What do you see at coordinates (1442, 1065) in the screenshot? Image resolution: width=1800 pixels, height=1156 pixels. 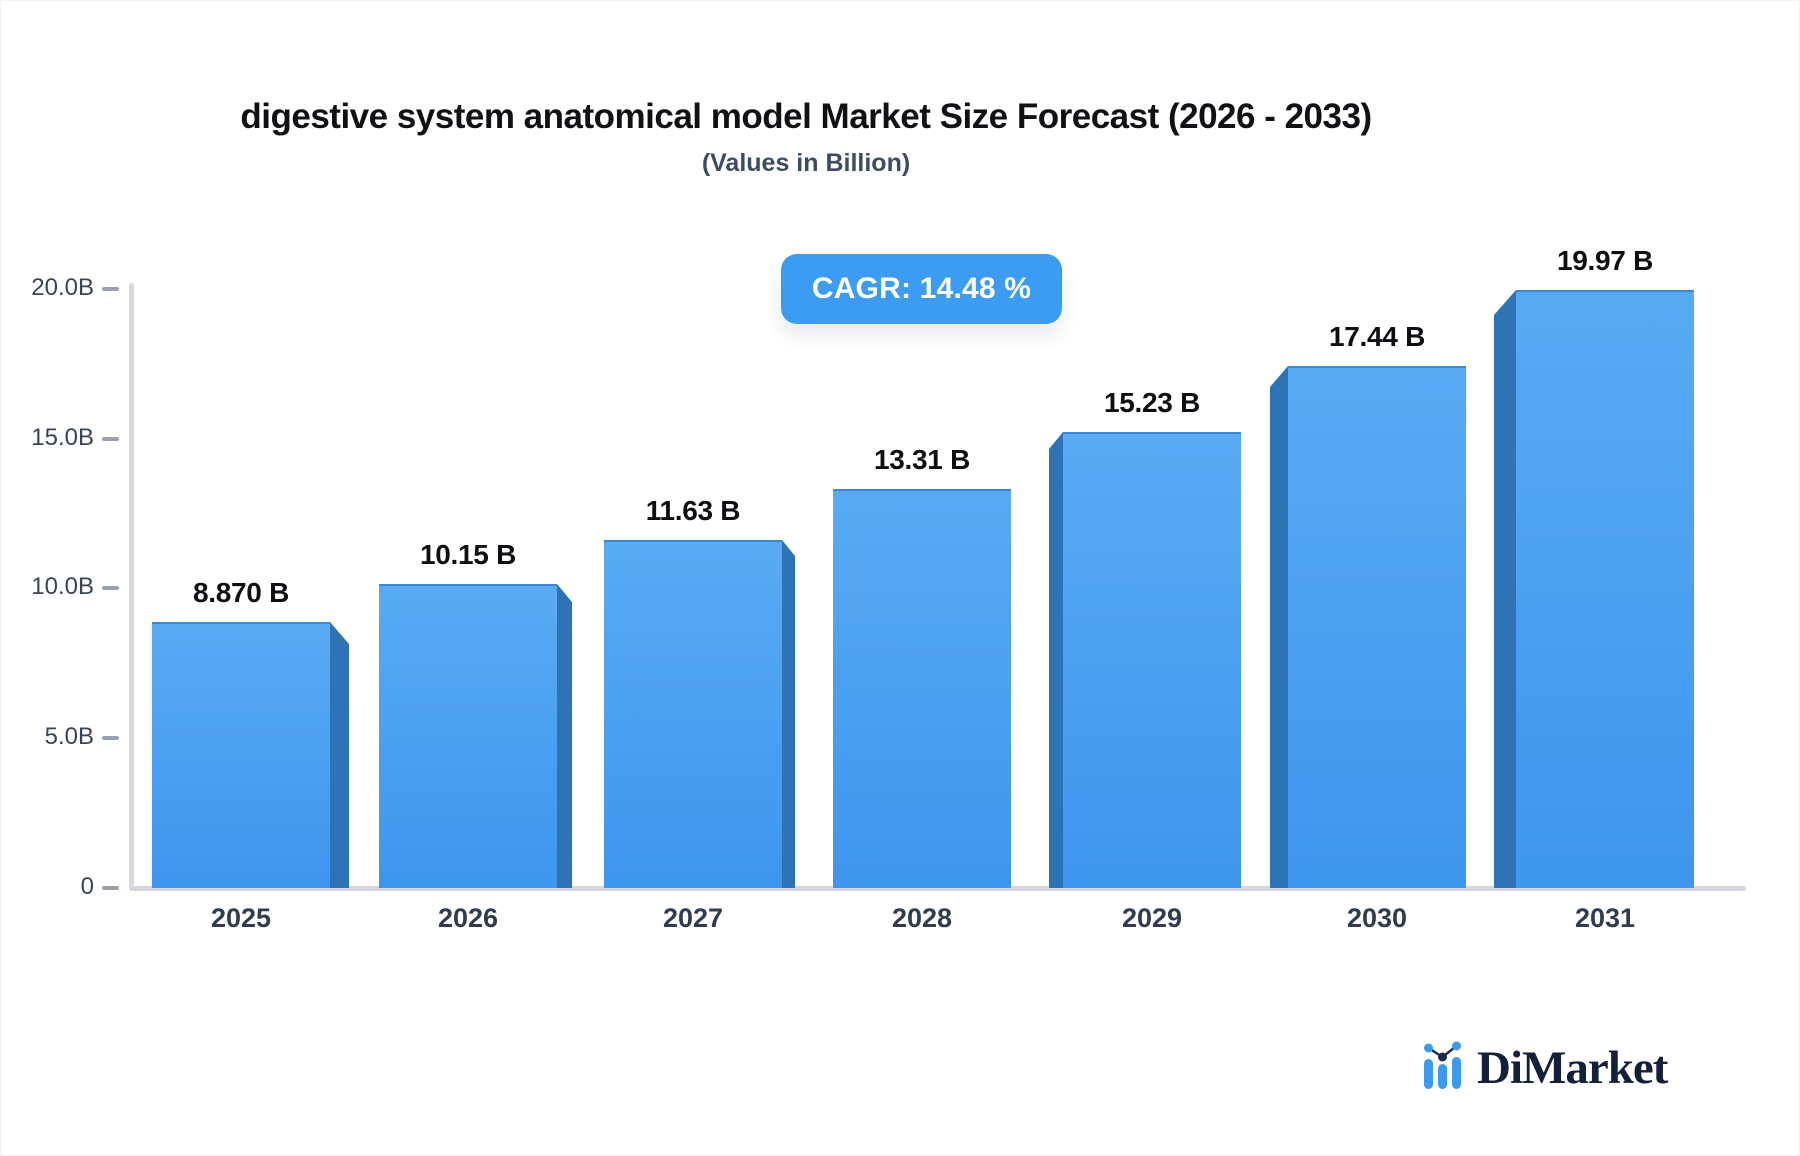 I see `dimarket-logo-icon` at bounding box center [1442, 1065].